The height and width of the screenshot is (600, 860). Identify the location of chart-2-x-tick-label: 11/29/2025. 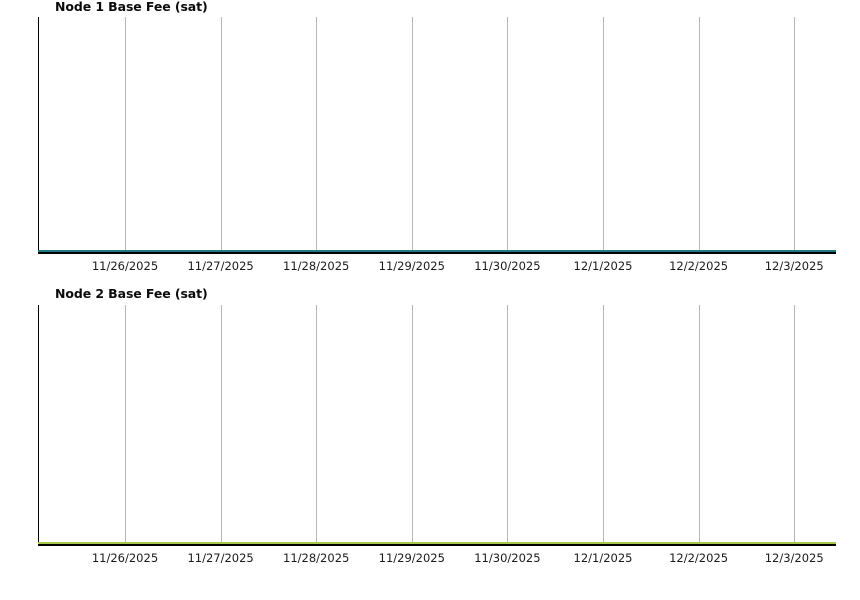
(411, 558).